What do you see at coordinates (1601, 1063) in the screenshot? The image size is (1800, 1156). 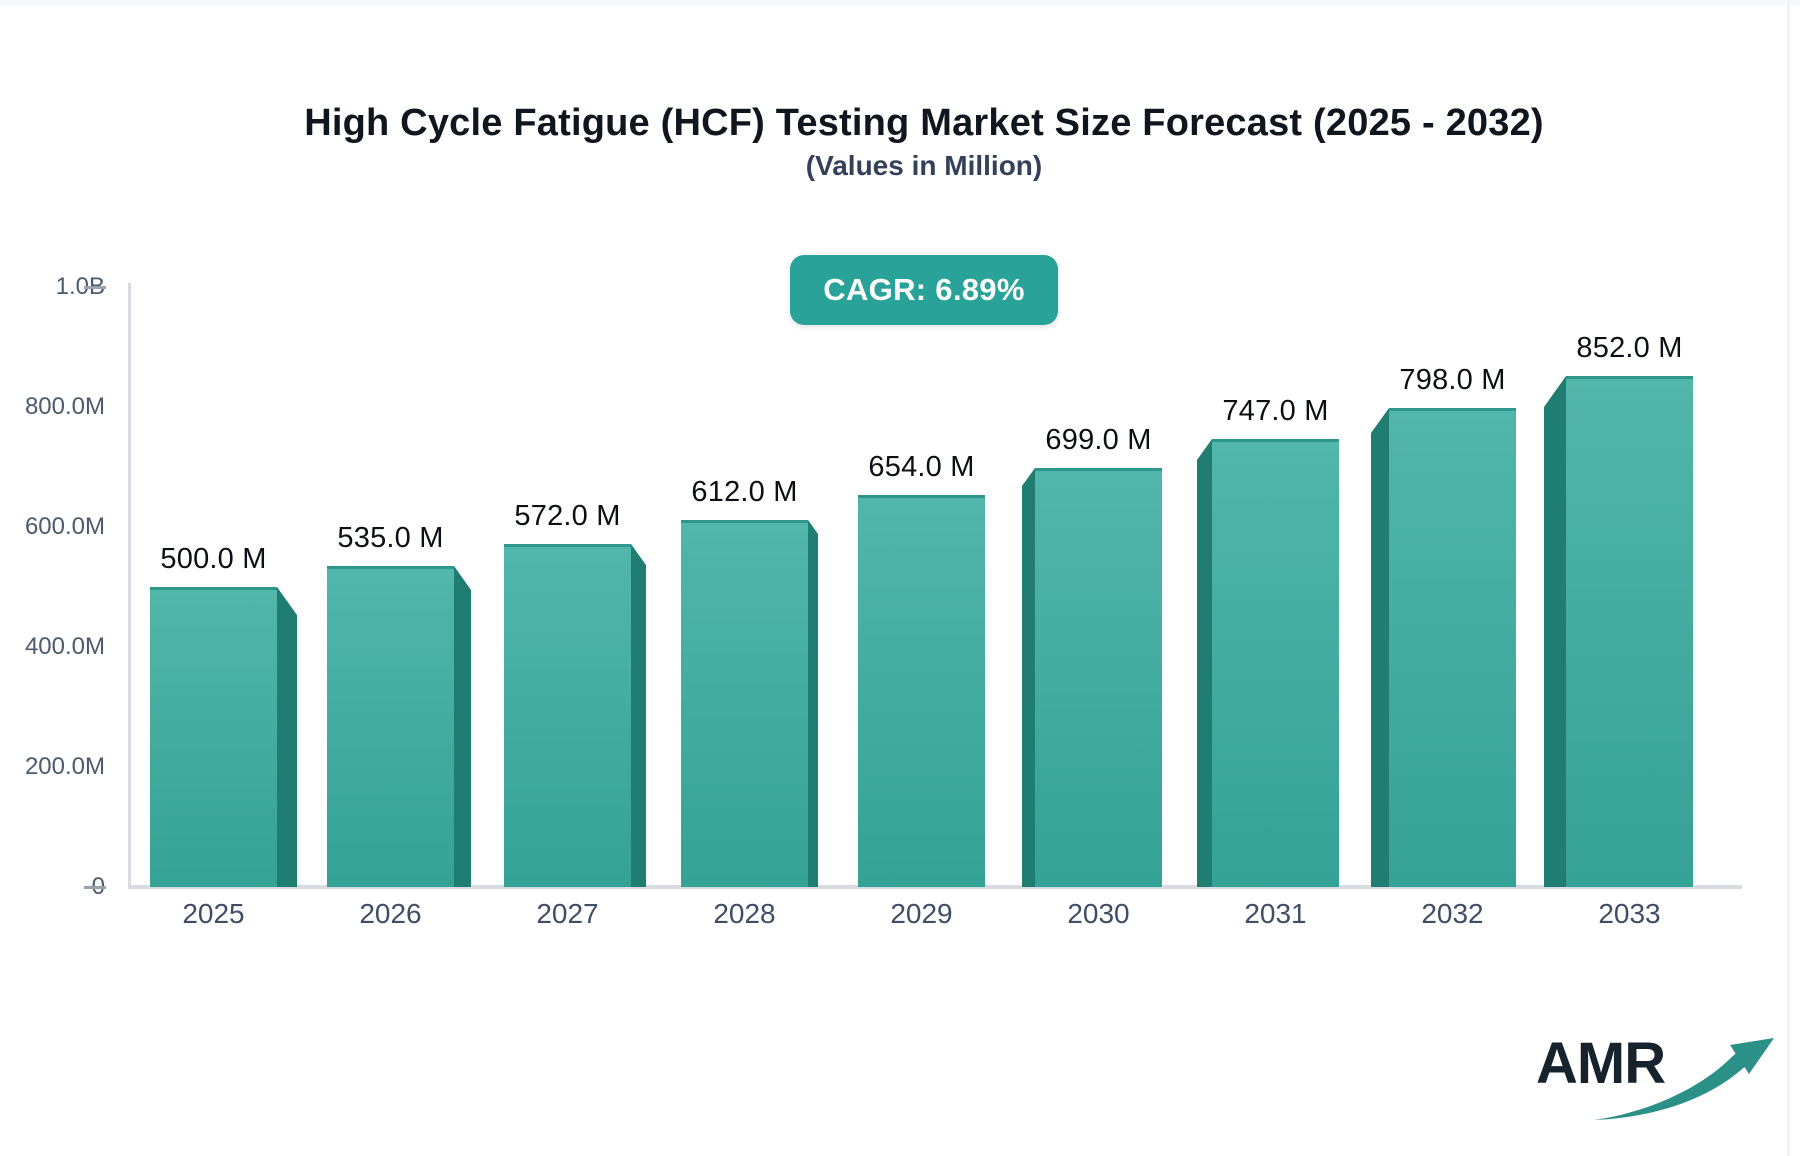 I see `amr-logo-text: AMR` at bounding box center [1601, 1063].